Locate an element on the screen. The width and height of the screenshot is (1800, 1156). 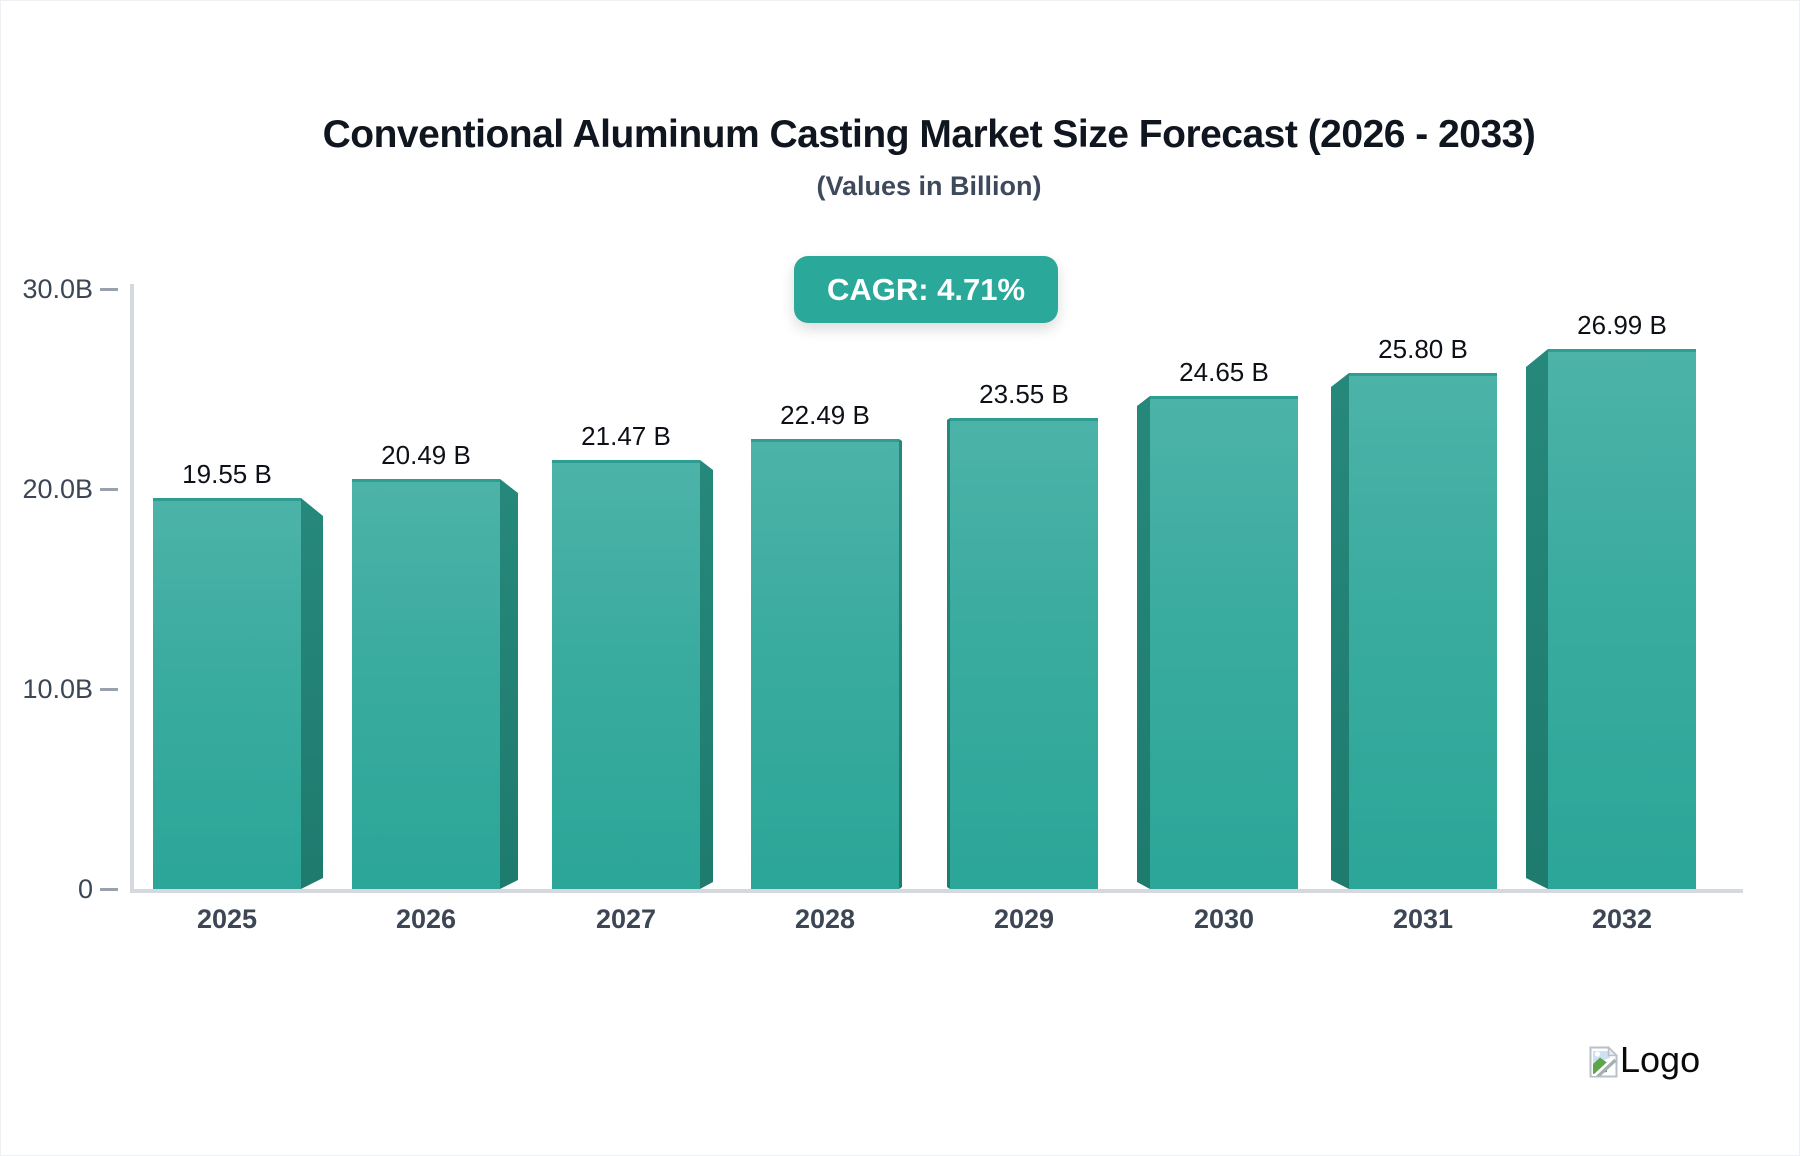
cagr-badge-label: CAGR: 4.71% is located at coordinates (926, 289).